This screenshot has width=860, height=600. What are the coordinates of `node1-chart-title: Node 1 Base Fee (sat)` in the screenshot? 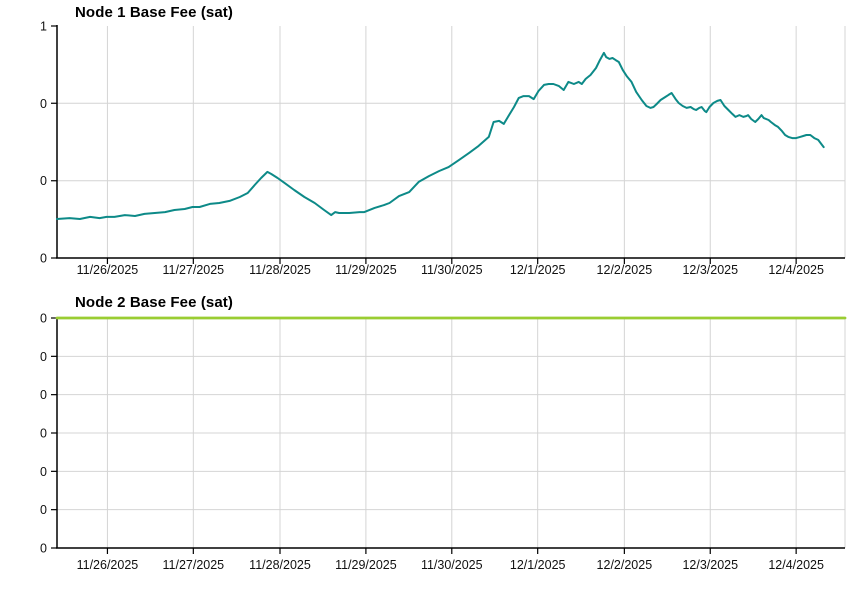 It's located at (154, 12).